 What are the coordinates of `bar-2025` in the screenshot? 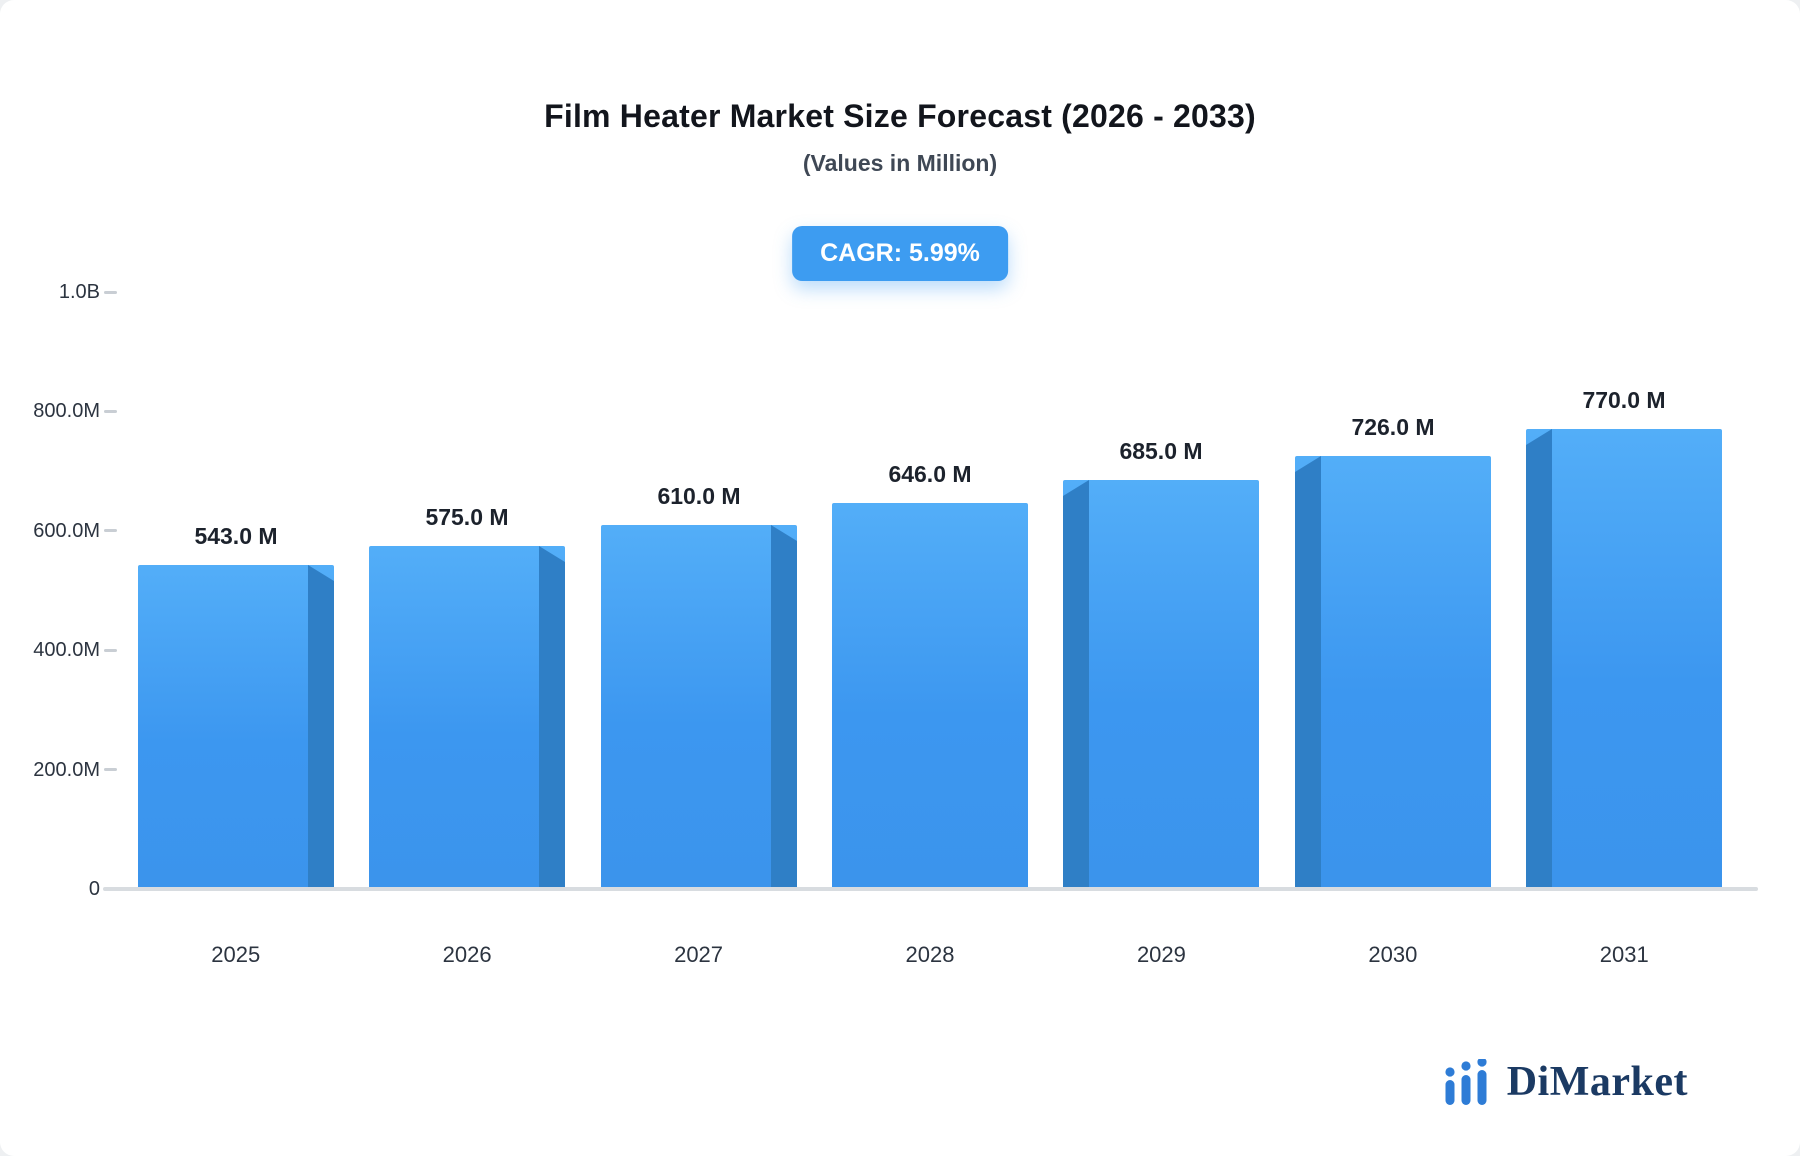 It's located at (236, 727).